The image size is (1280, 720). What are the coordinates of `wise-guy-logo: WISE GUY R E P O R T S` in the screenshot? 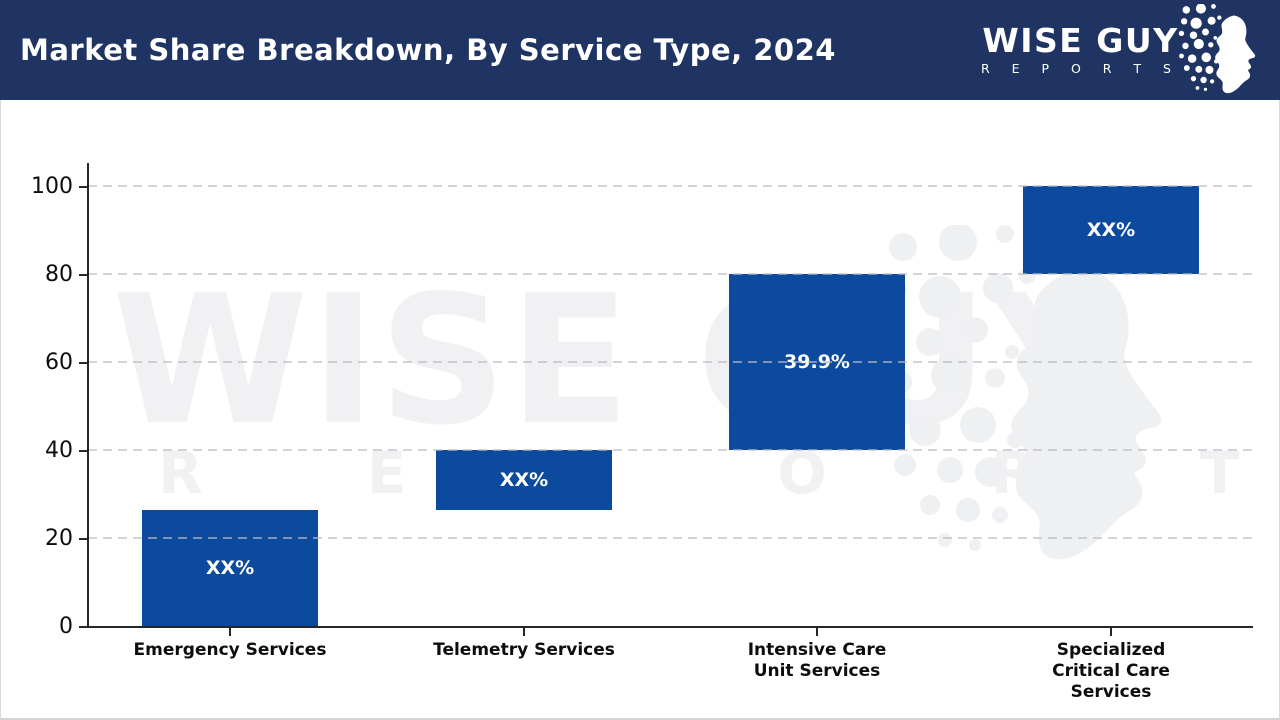 It's located at (1130, 50).